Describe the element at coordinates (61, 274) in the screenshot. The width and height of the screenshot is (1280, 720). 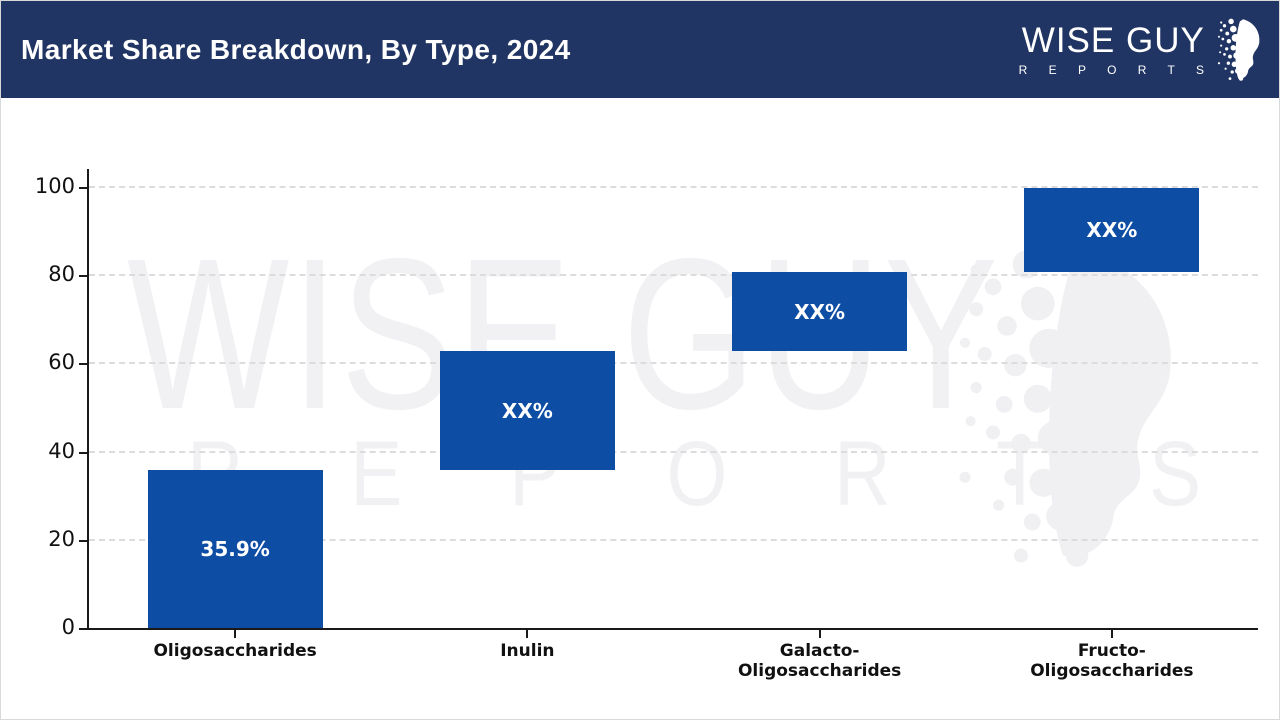
I see `y-tick-label: 80` at that location.